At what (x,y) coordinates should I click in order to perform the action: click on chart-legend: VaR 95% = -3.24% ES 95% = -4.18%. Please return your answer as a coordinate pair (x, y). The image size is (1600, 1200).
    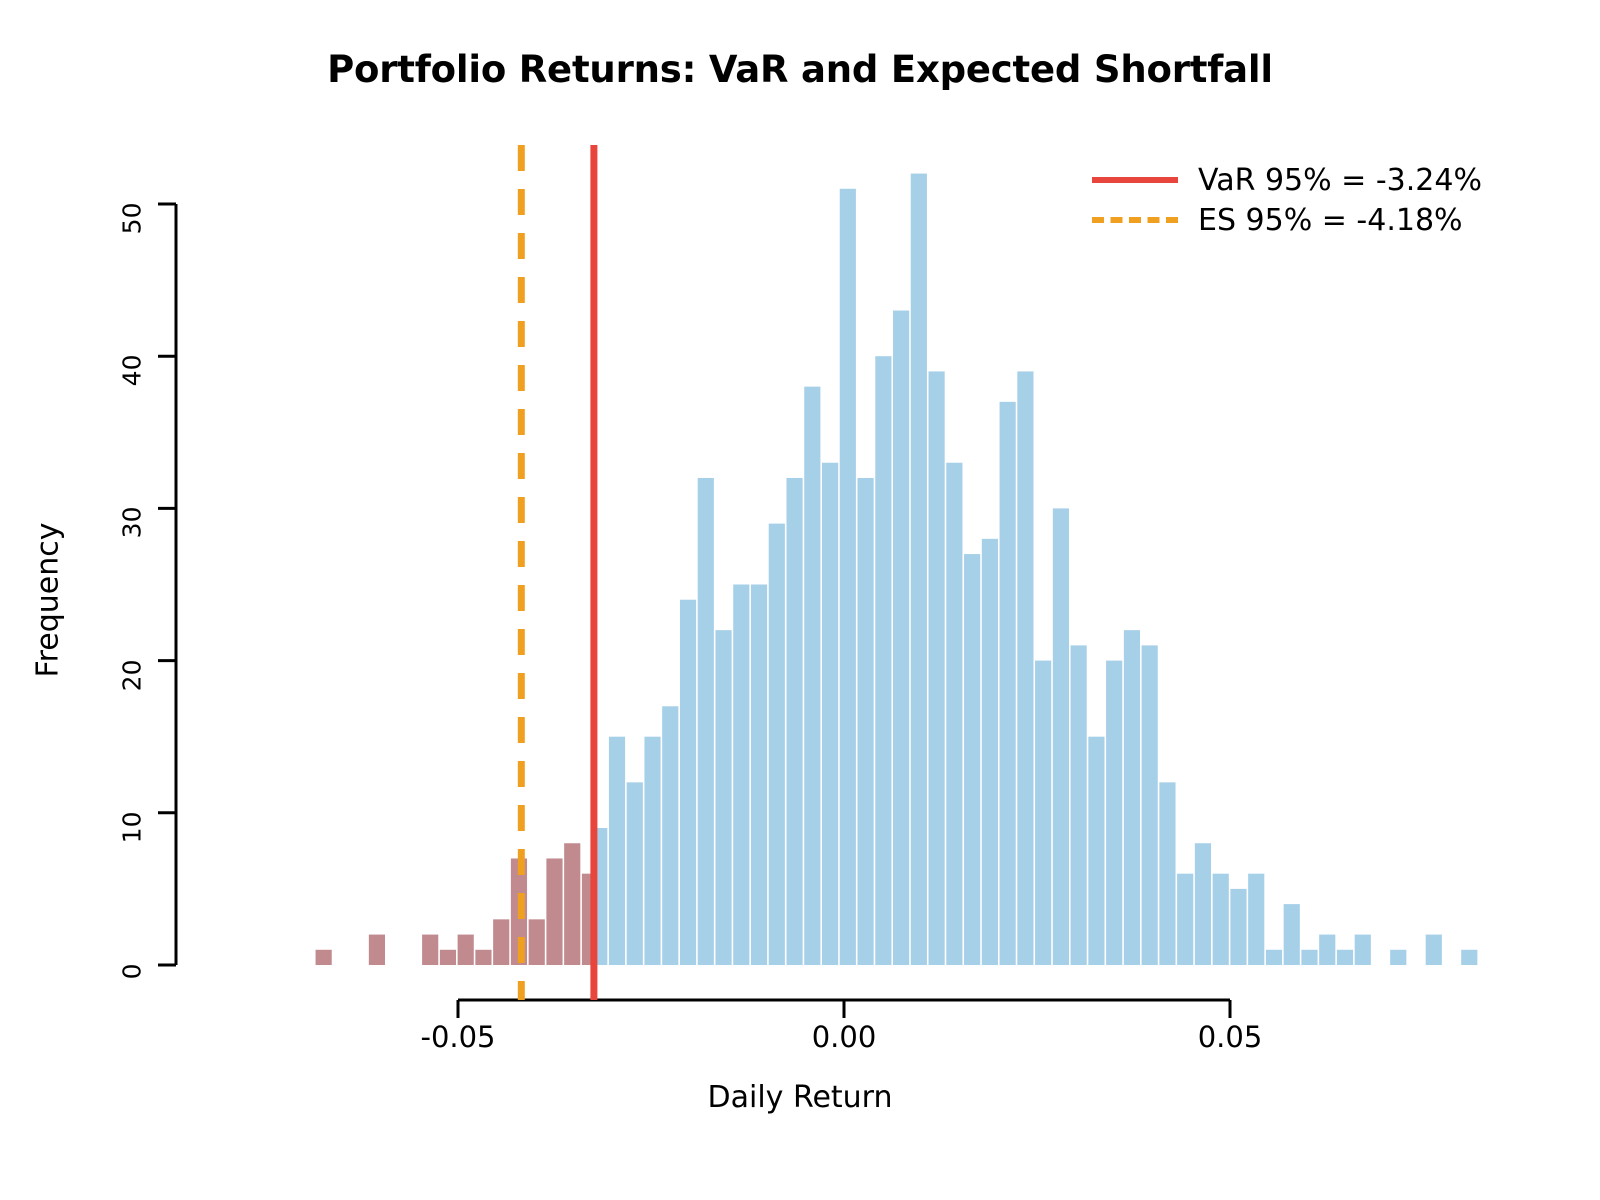
    Looking at the image, I should click on (1292, 200).